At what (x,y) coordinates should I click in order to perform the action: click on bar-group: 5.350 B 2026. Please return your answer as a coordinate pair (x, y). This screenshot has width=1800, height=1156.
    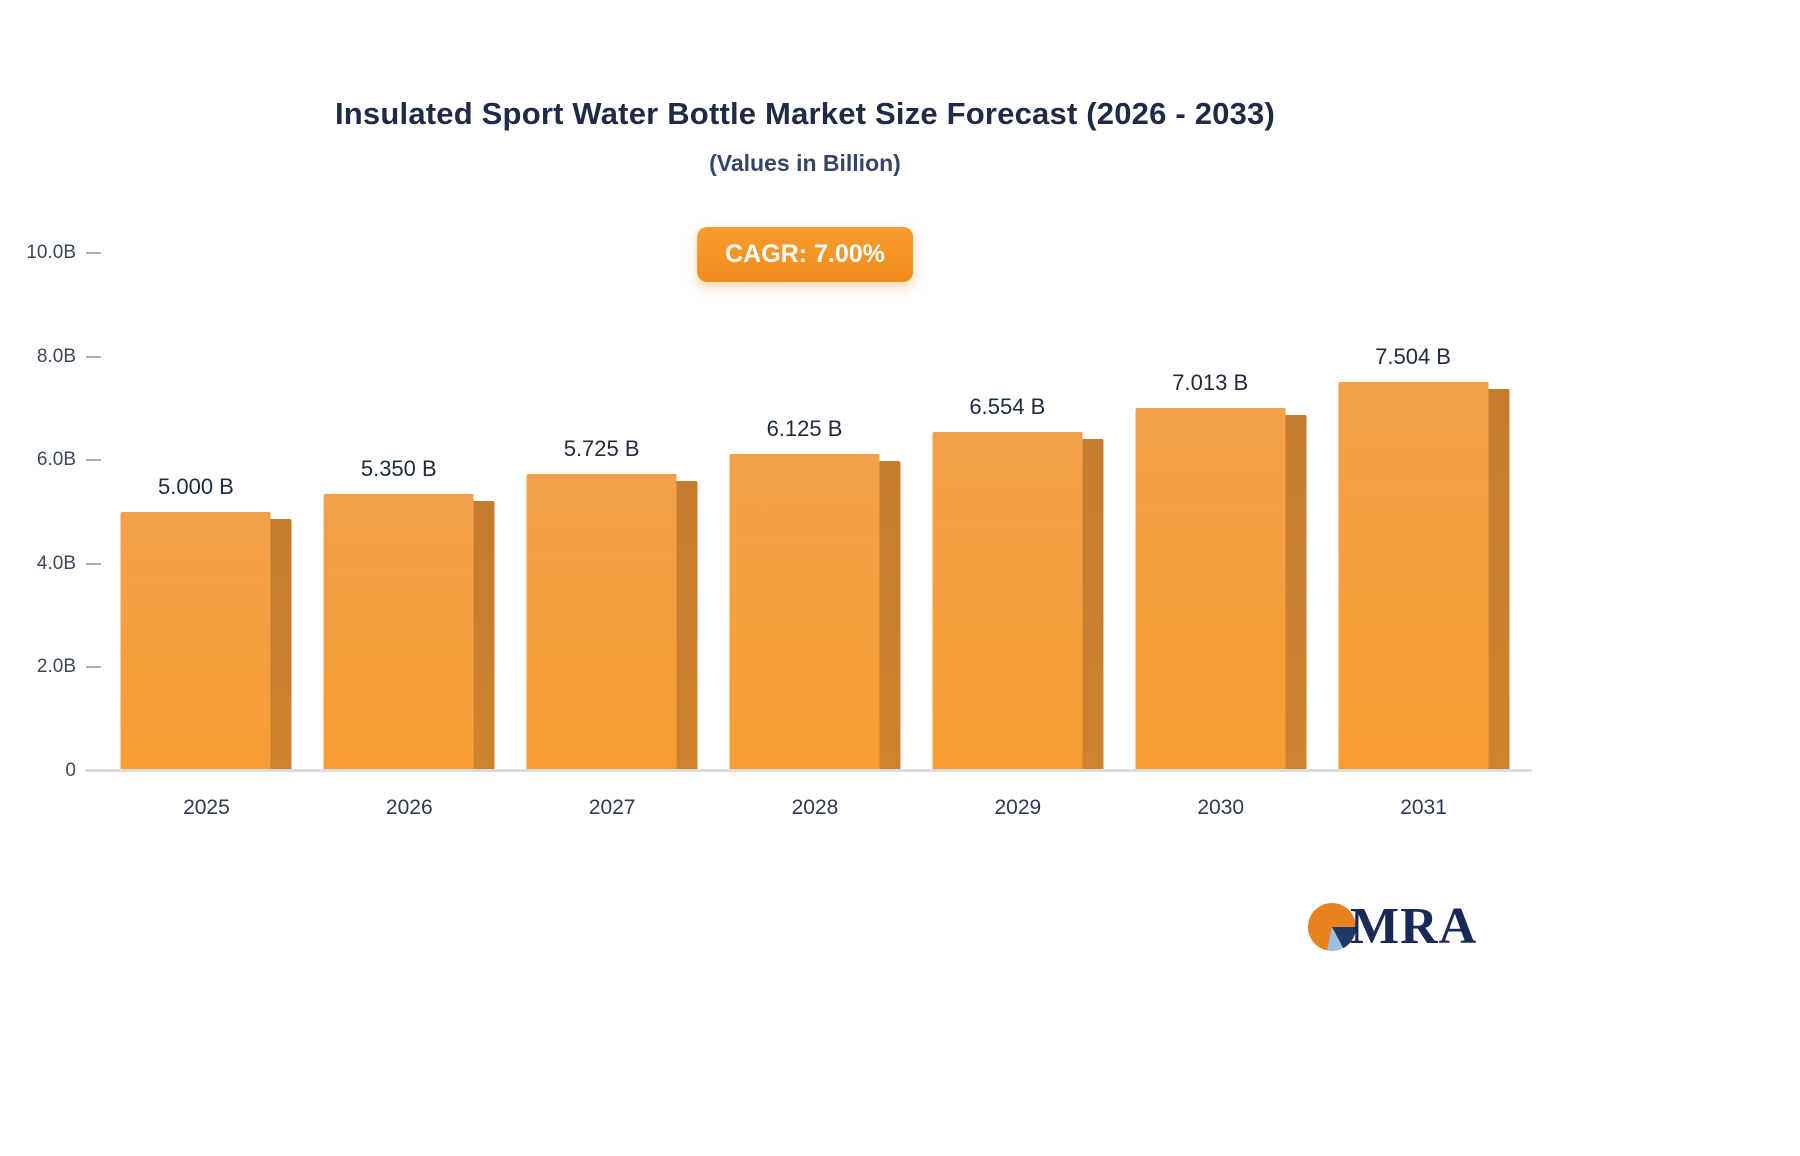
    Looking at the image, I should click on (409, 637).